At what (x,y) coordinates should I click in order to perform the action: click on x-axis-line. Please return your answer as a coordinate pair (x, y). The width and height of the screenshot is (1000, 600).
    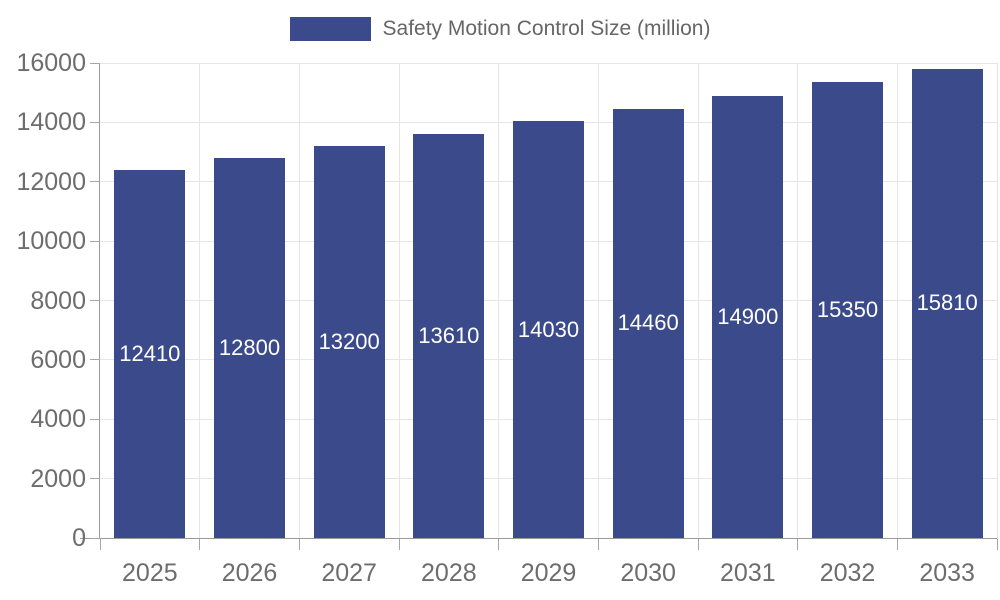
    Looking at the image, I should click on (538, 538).